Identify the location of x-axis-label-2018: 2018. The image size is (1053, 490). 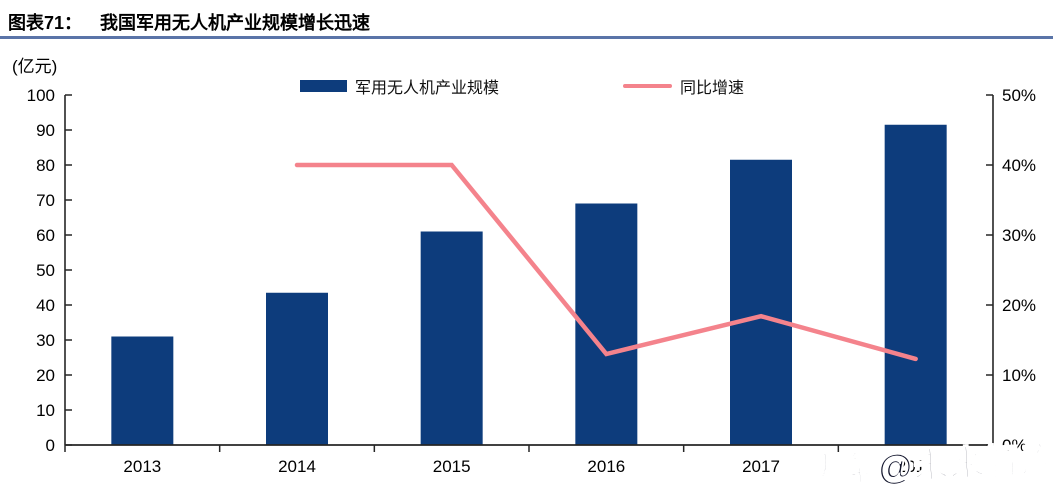
(916, 466).